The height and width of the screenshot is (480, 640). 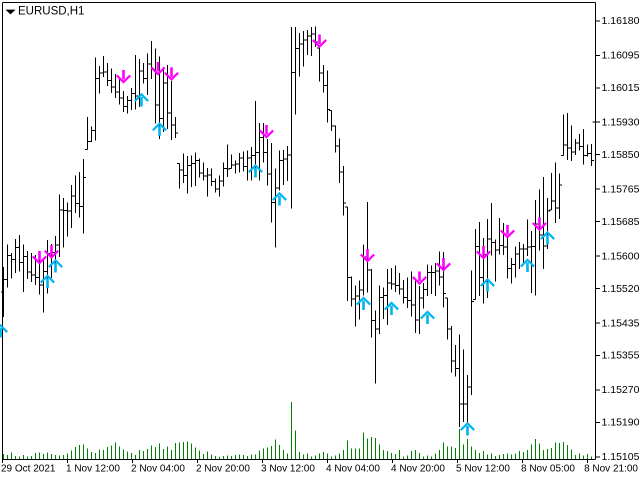 I want to click on svg-text: 1 Nov 12:00, so click(x=93, y=468).